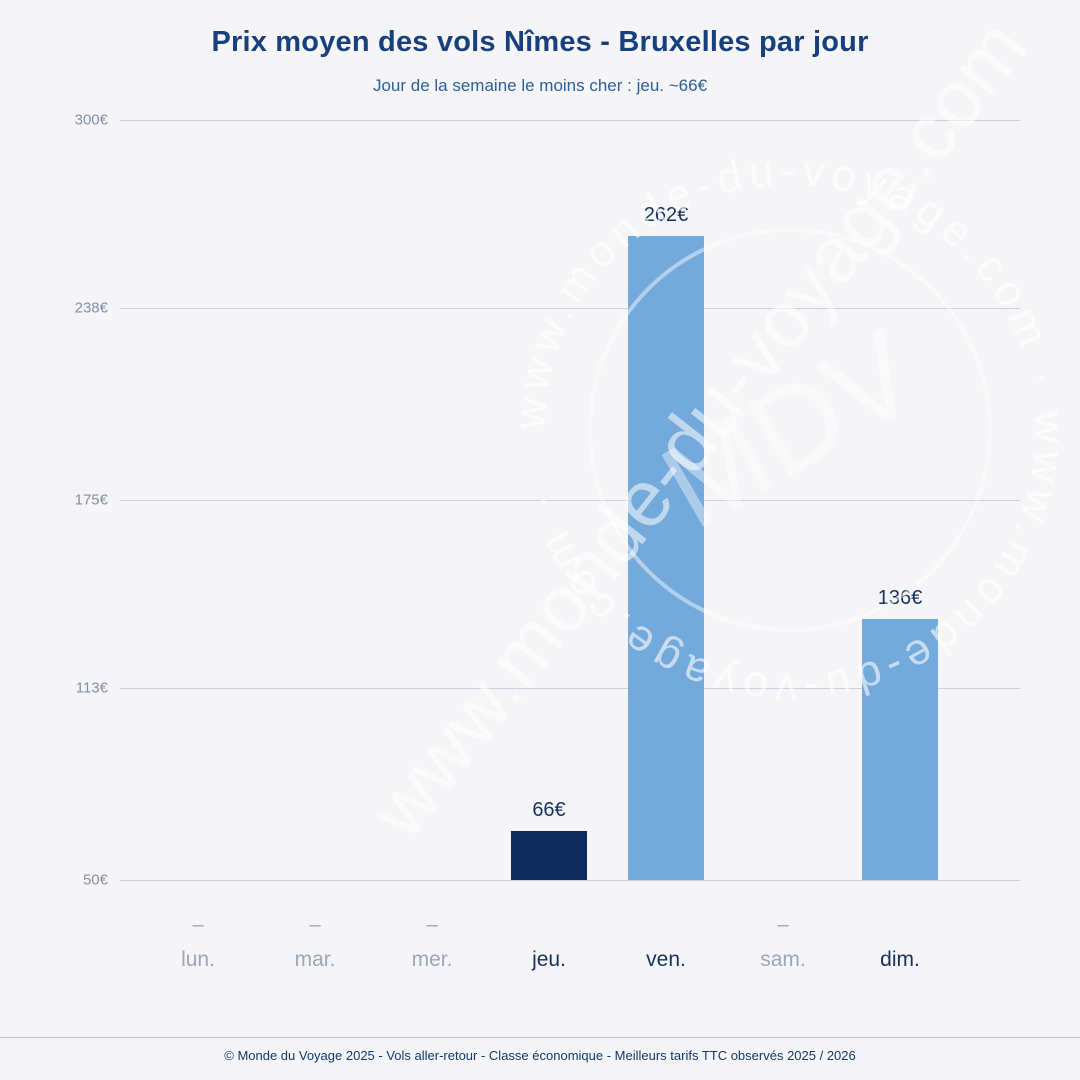  Describe the element at coordinates (666, 214) in the screenshot. I see `bar-value-label: 262€` at that location.